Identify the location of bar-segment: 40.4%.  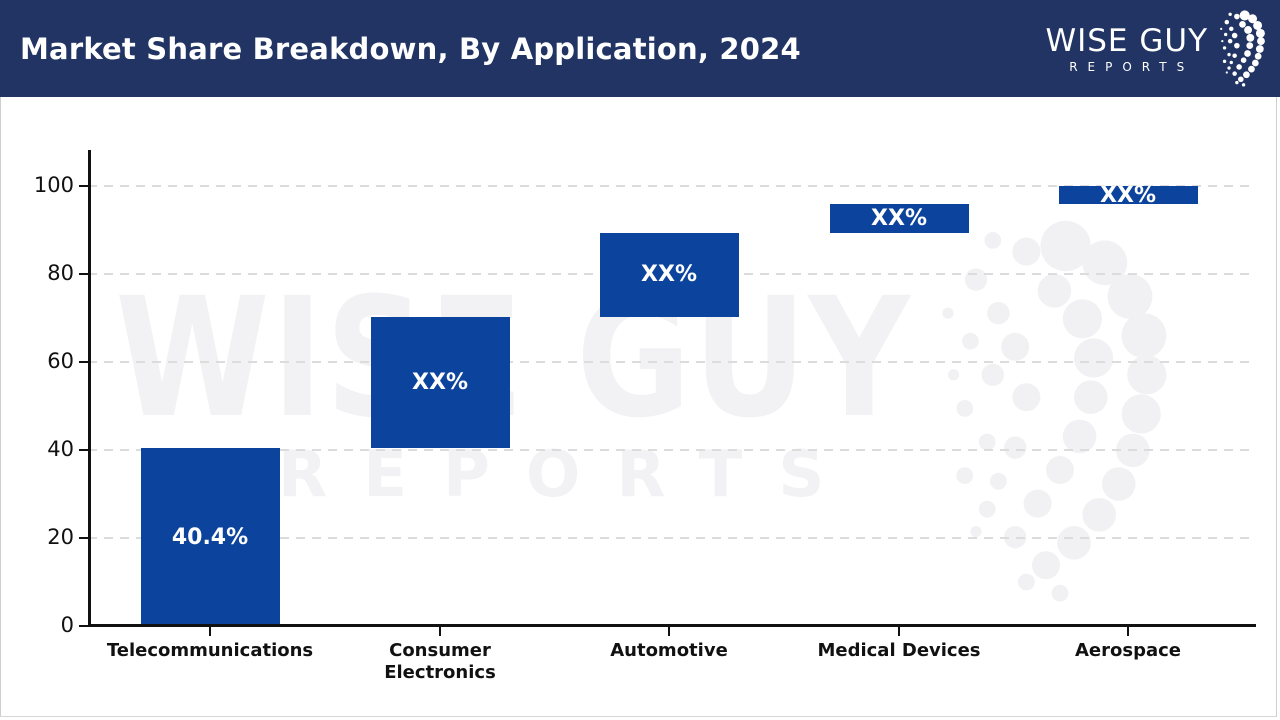
(210, 537).